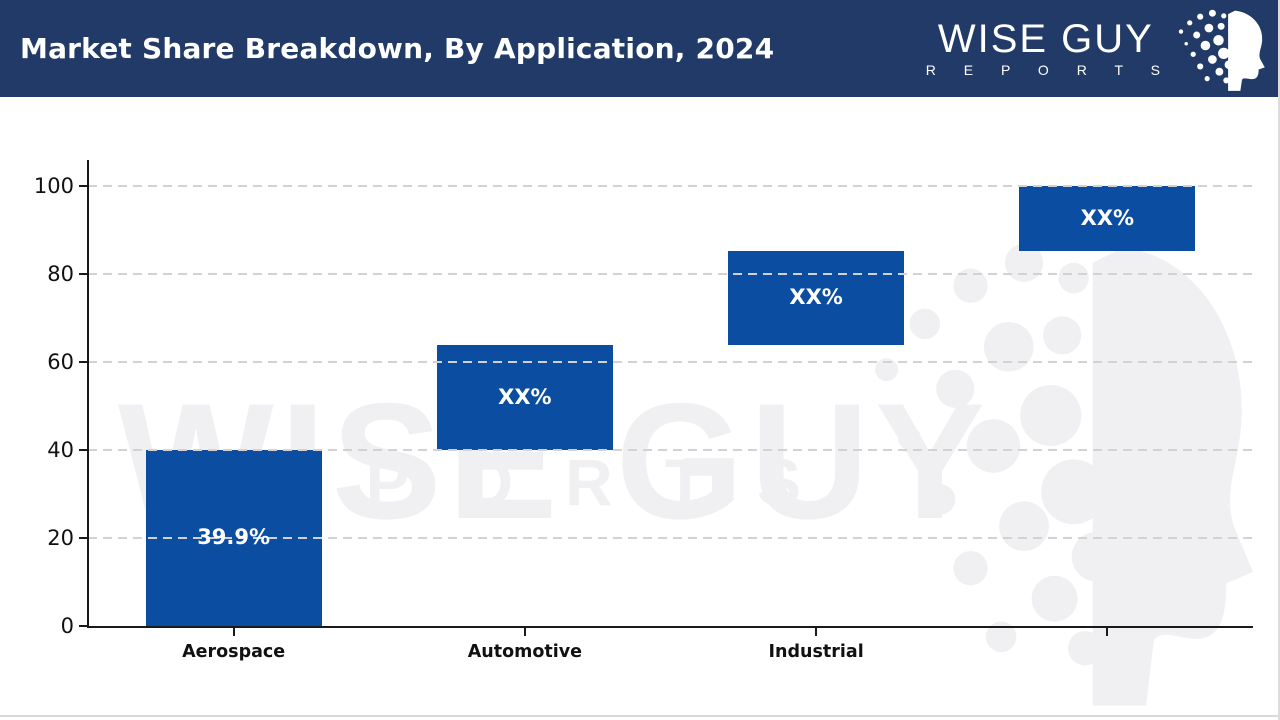 Image resolution: width=1280 pixels, height=720 pixels. Describe the element at coordinates (234, 537) in the screenshot. I see `bar-value-label-aerospace: 39.9%` at that location.